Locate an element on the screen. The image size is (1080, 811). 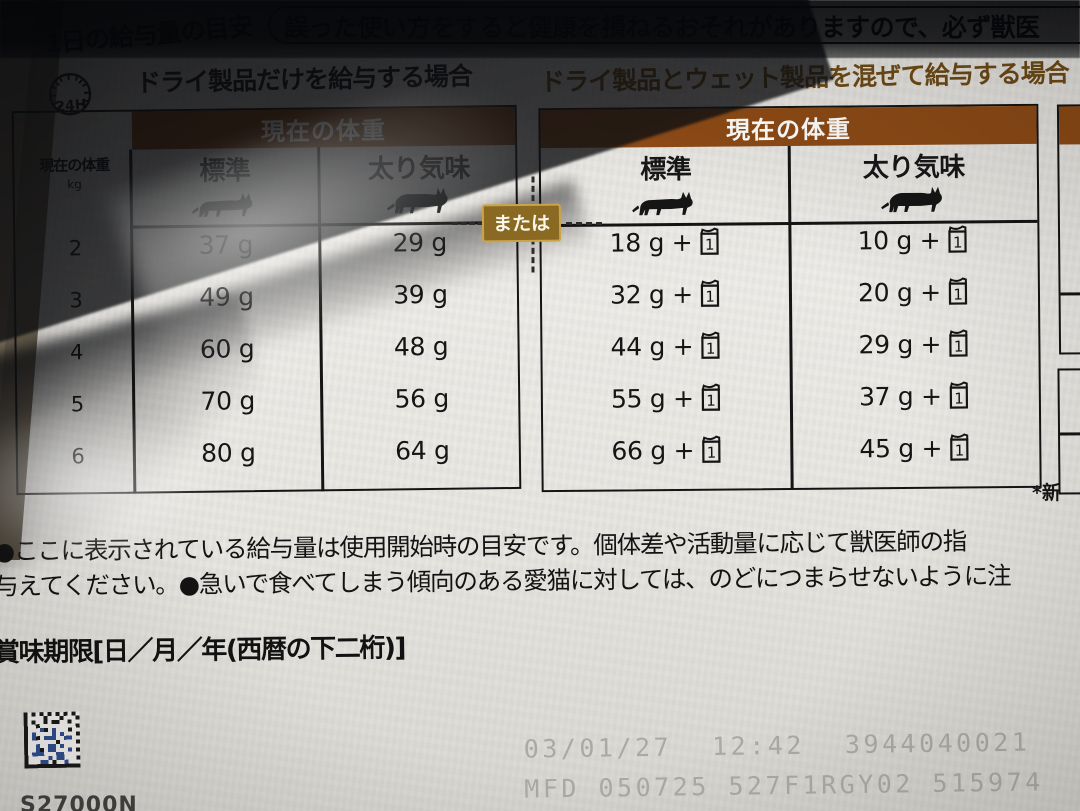
slim-cat-icon is located at coordinates (666, 207).